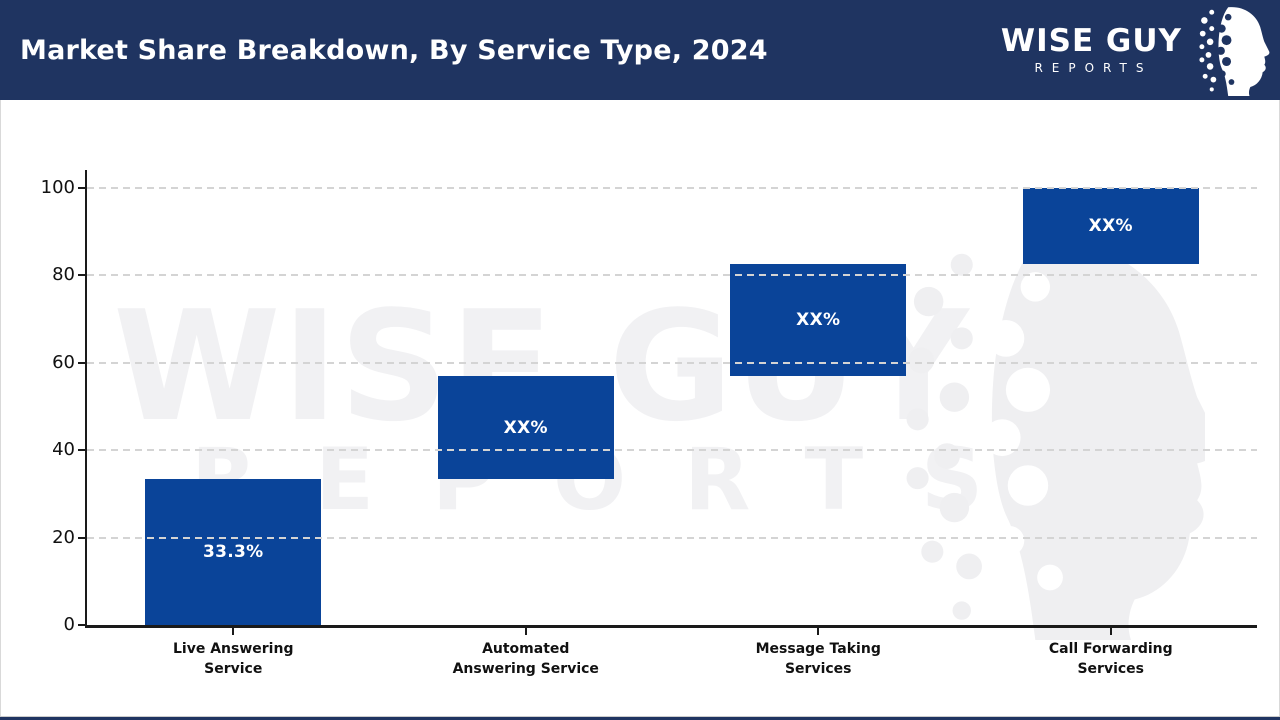  Describe the element at coordinates (525, 659) in the screenshot. I see `x-category-label-2: Automated Answering Service` at that location.